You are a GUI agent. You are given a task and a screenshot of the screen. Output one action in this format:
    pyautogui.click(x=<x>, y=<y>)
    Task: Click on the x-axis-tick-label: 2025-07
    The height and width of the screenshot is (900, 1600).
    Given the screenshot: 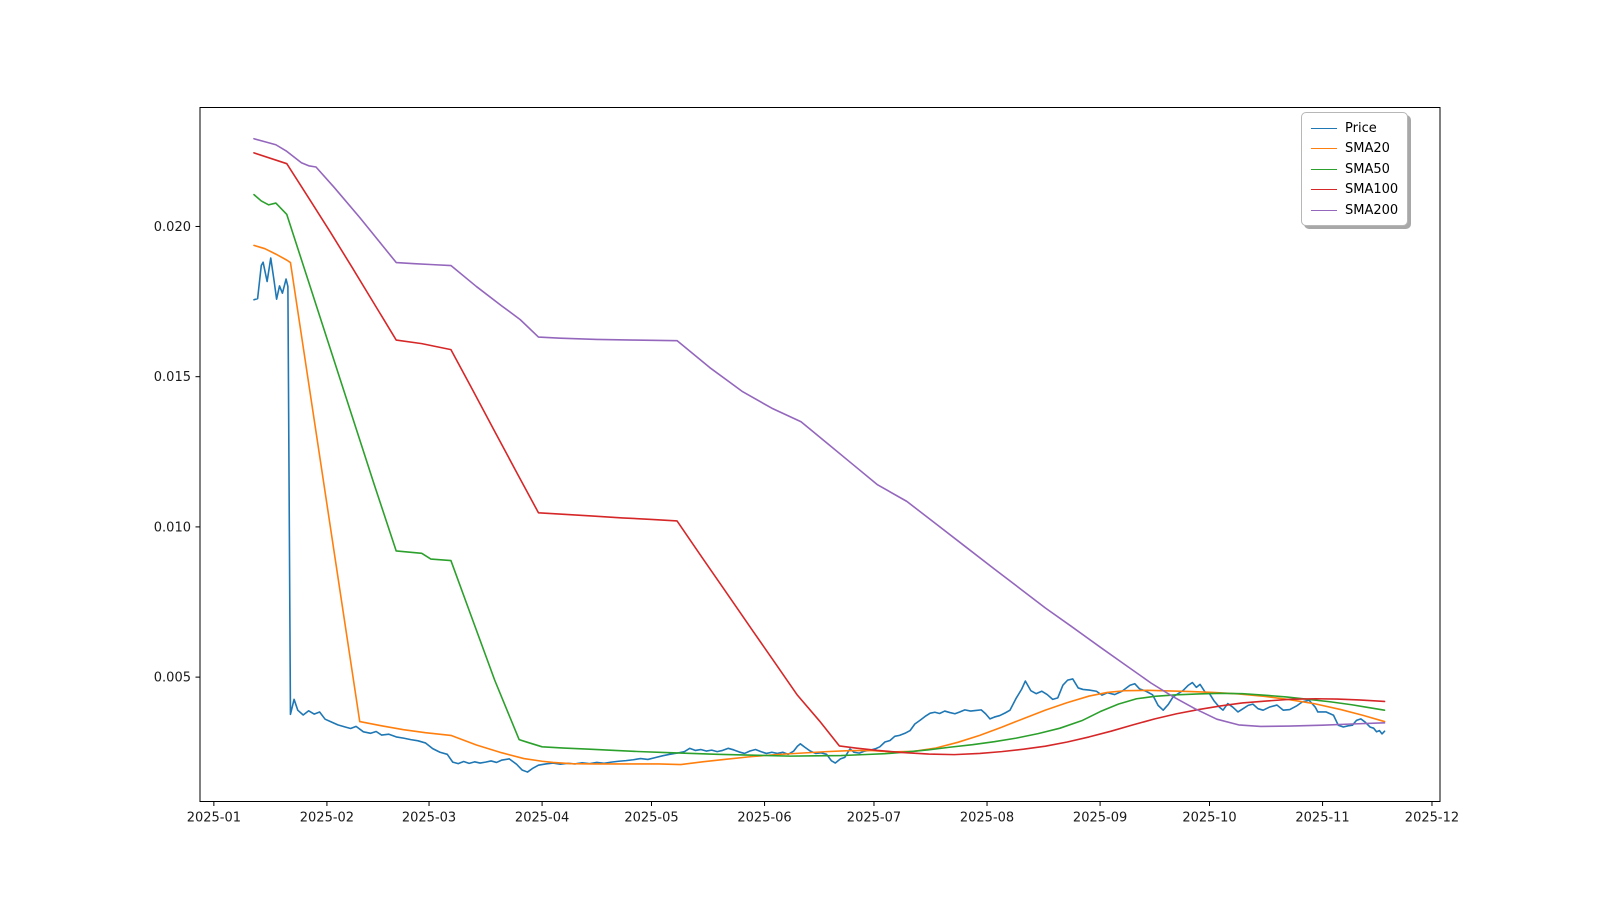 What is the action you would take?
    pyautogui.click(x=874, y=818)
    